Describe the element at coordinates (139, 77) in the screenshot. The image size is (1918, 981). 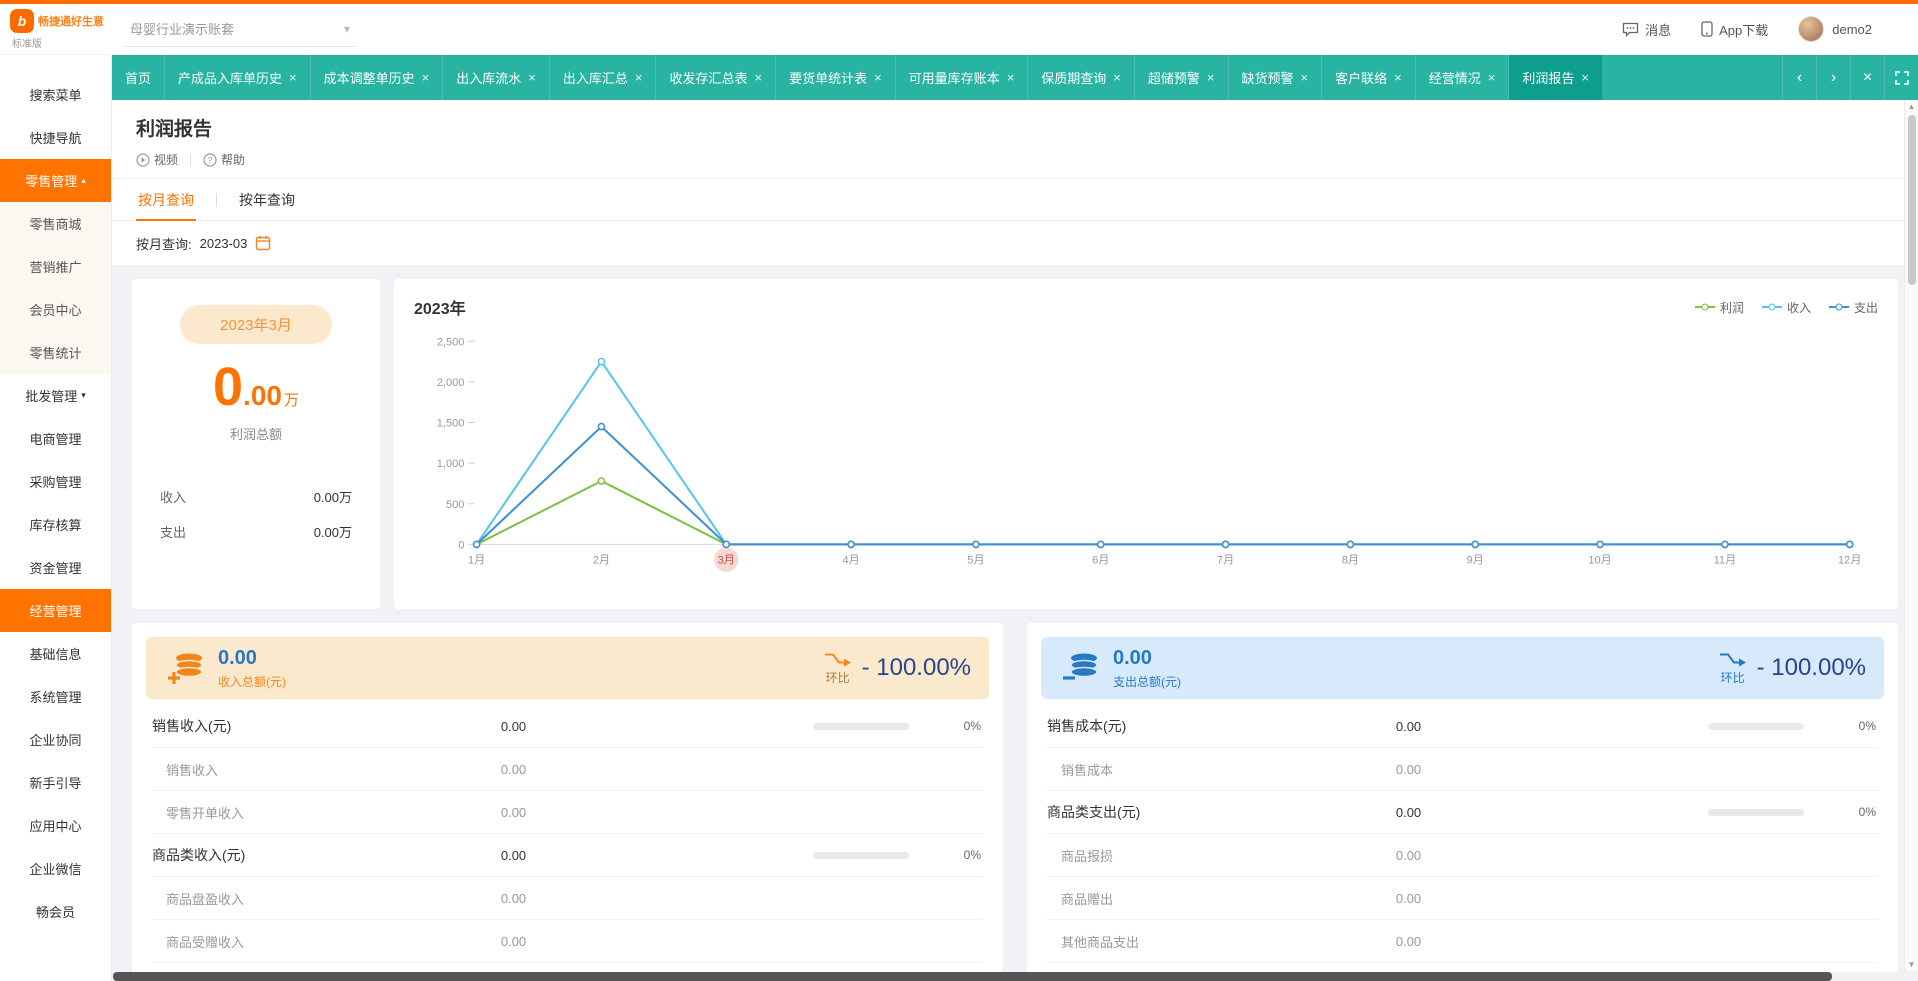
I see `tab-home: 首页` at that location.